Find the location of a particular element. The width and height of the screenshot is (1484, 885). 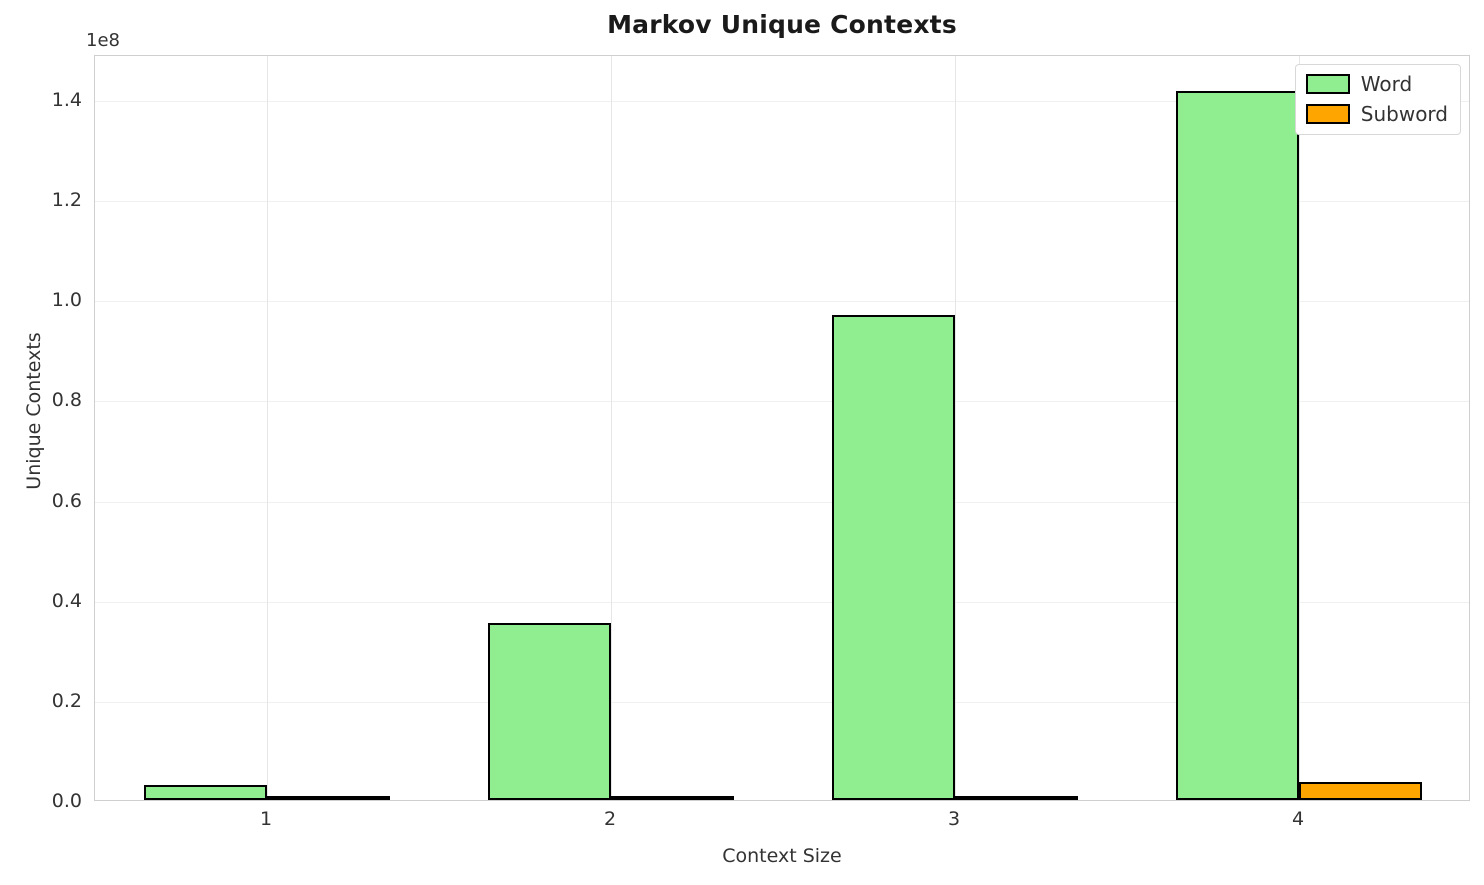

x-axis-tick-labels: 1 2 3 4 is located at coordinates (782, 825).